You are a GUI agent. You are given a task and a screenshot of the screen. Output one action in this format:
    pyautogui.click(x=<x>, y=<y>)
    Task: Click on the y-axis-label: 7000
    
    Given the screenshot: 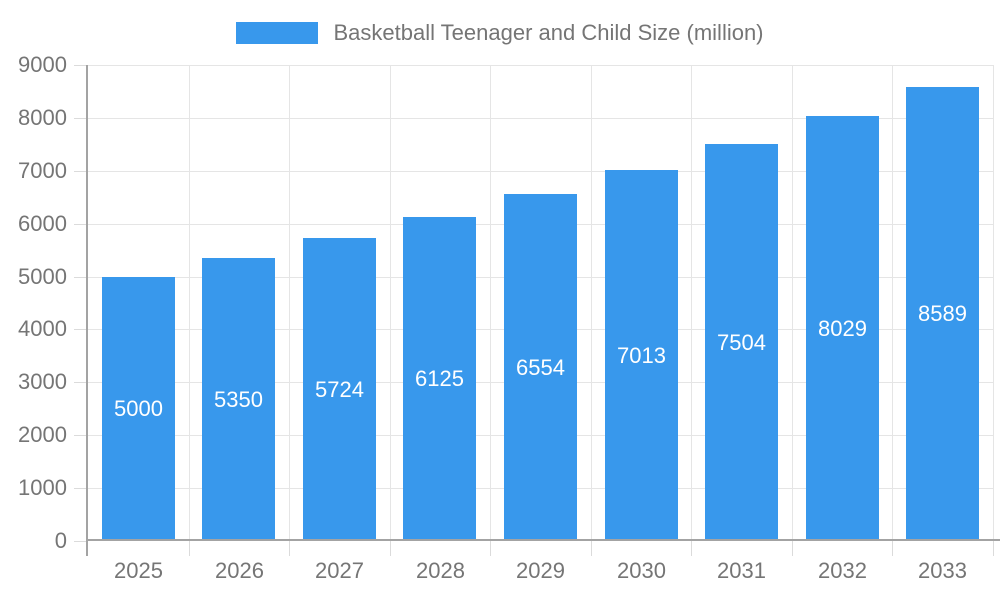 What is the action you would take?
    pyautogui.click(x=42, y=170)
    